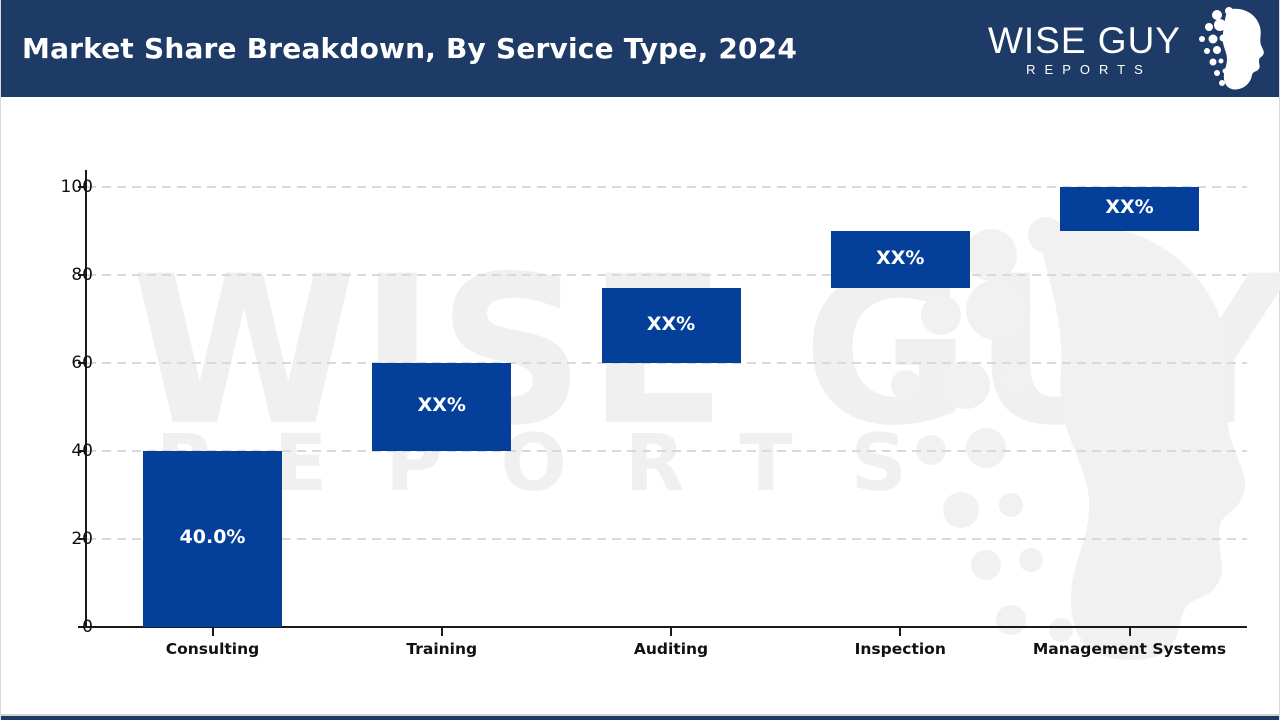 The height and width of the screenshot is (720, 1280). What do you see at coordinates (671, 649) in the screenshot?
I see `x-tick-label-auditing: Auditing` at bounding box center [671, 649].